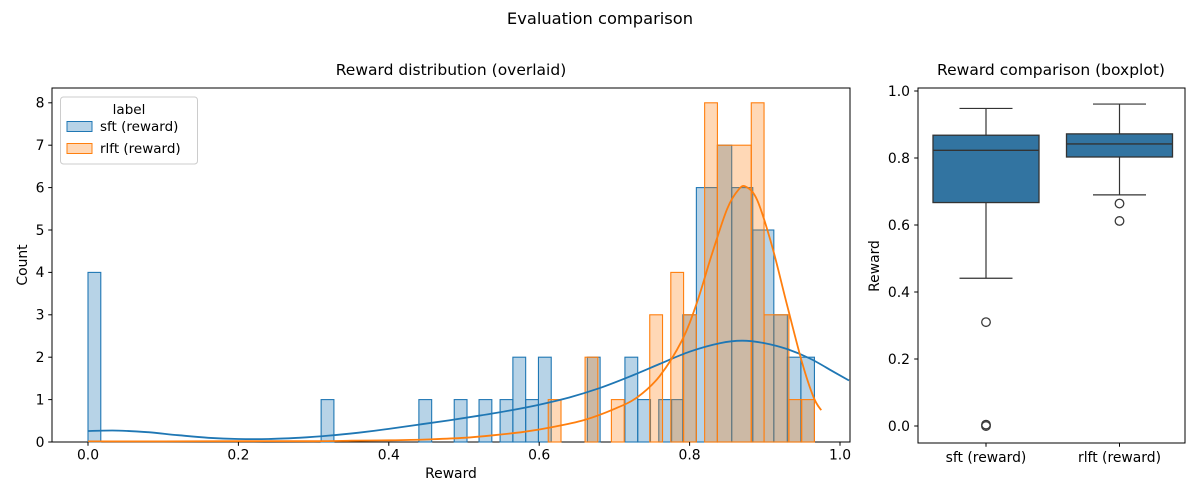 Image resolution: width=1200 pixels, height=500 pixels. Describe the element at coordinates (238, 456) in the screenshot. I see `x-tick-label: 0.2` at that location.